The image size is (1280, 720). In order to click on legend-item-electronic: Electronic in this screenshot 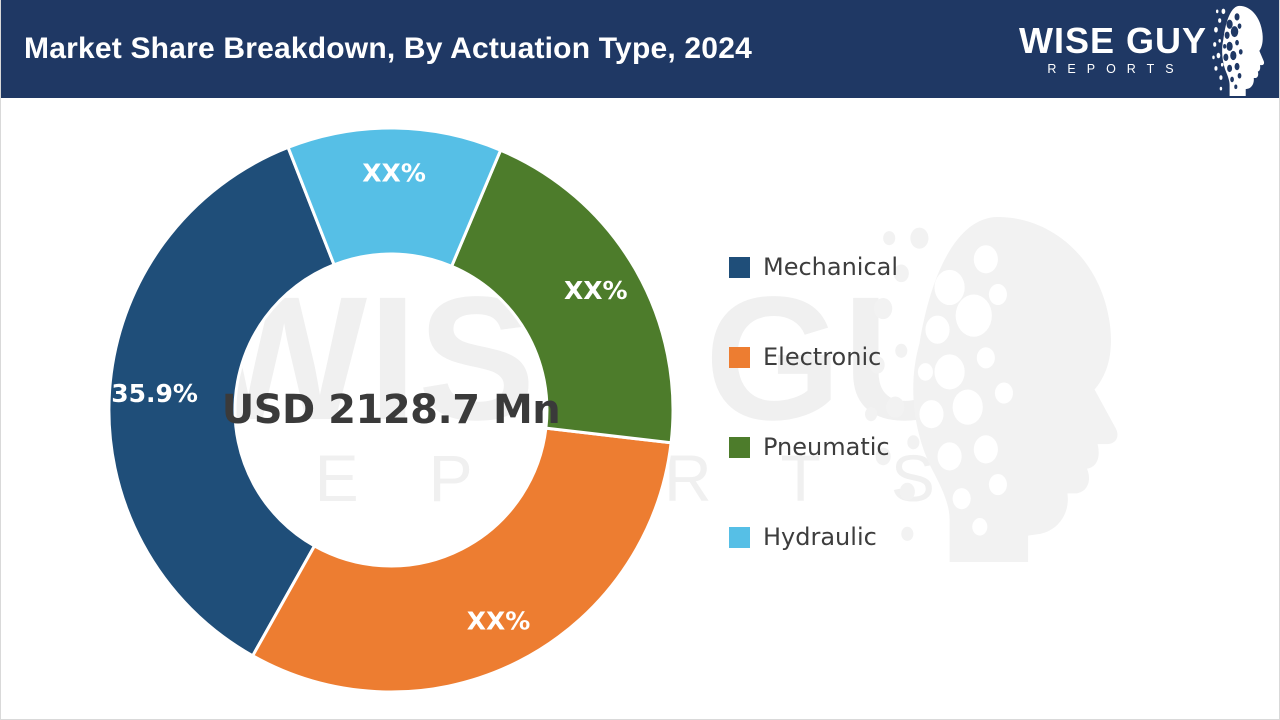, I will do `click(813, 357)`.